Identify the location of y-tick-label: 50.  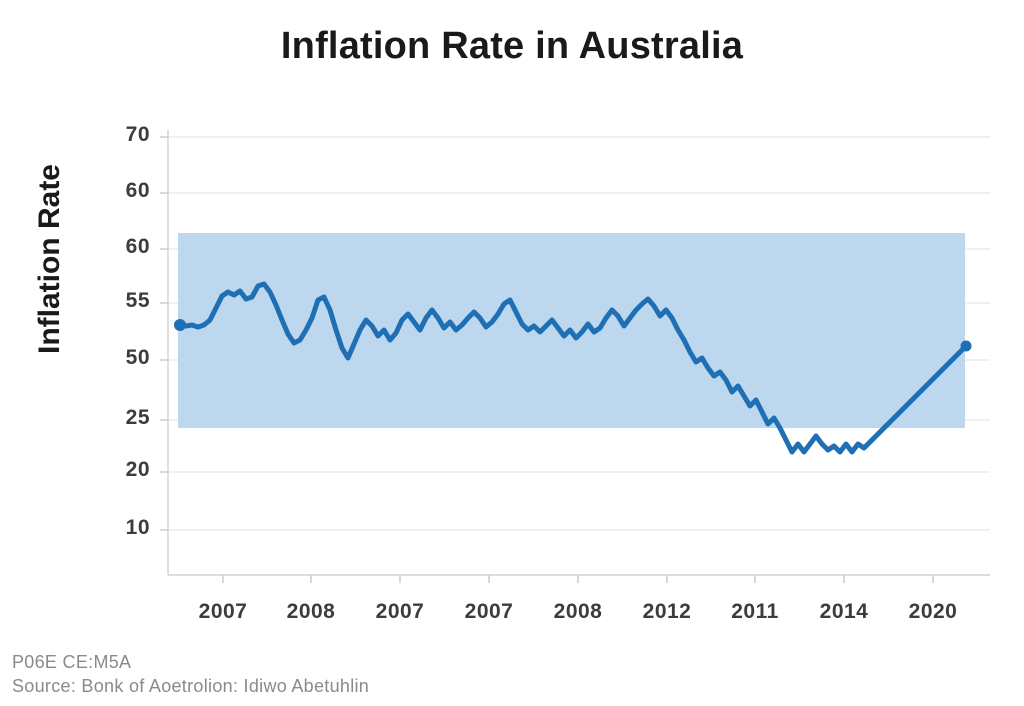
(137, 357).